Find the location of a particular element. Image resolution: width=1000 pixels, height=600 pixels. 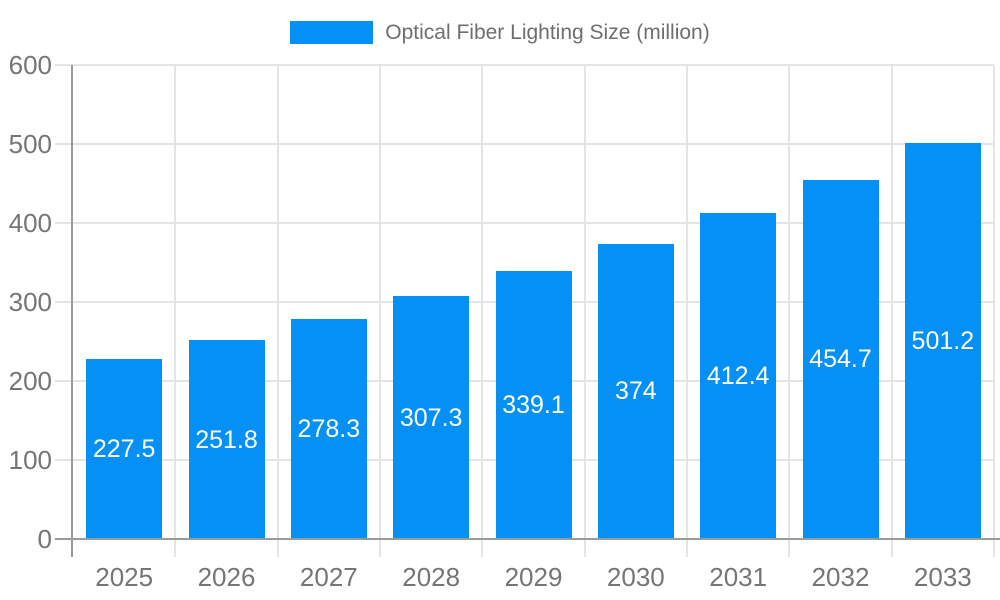

legend: Optical Fiber Lighting Size (million) is located at coordinates (500, 32).